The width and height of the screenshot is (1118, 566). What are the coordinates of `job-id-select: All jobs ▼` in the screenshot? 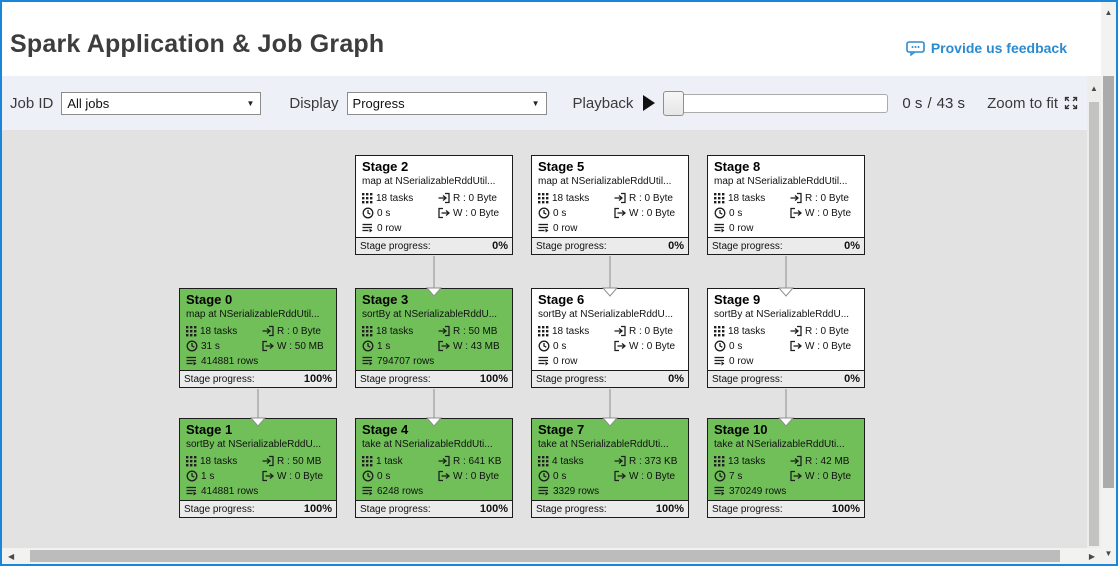 It's located at (161, 103).